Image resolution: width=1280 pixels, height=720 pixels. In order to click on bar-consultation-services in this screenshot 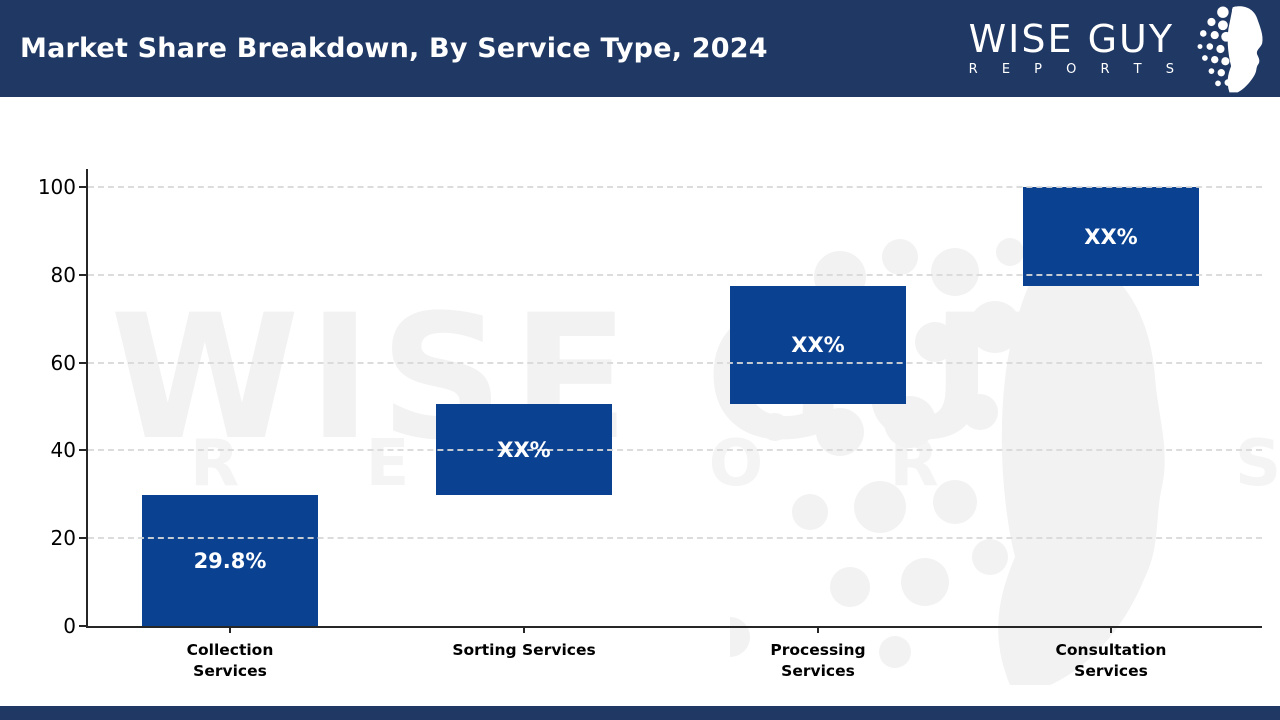, I will do `click(1111, 237)`.